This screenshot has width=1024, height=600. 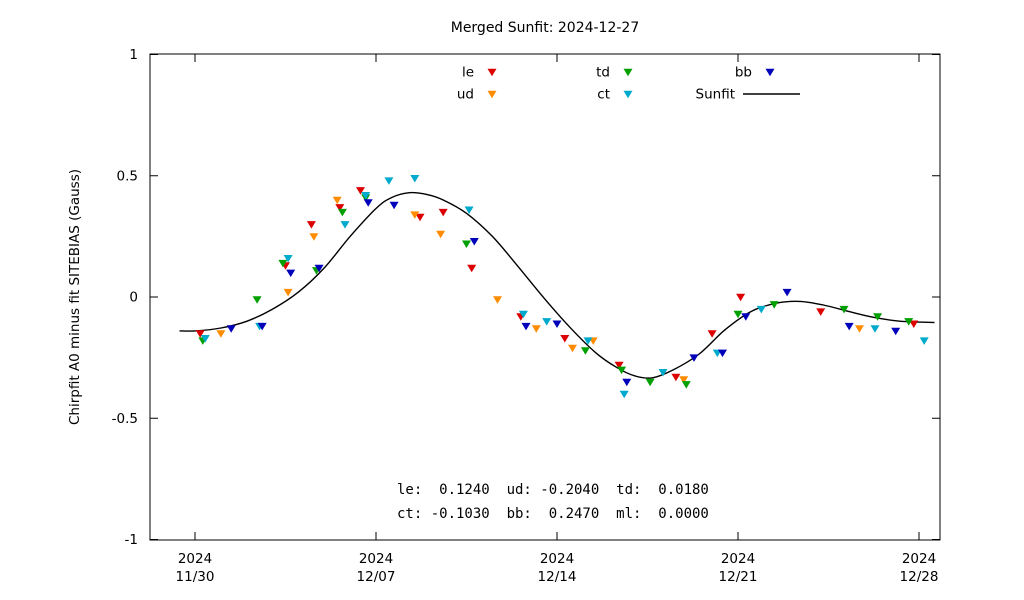 I want to click on legend-label-ud: ud, so click(x=465, y=95).